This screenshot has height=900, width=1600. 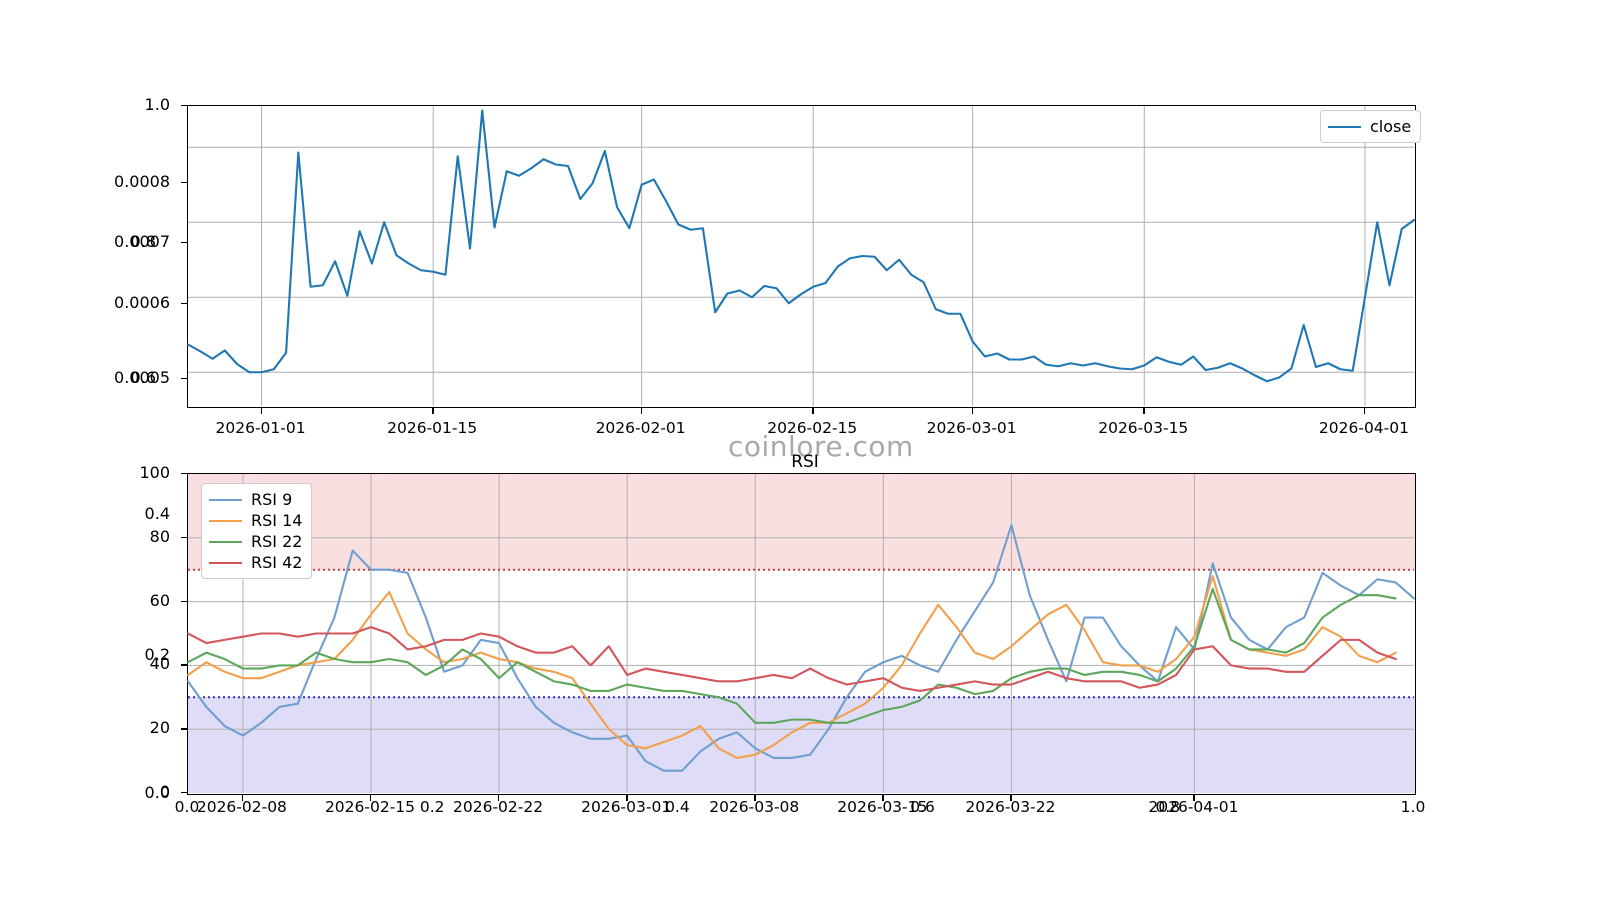 What do you see at coordinates (801, 522) in the screenshot?
I see `overbought-band` at bounding box center [801, 522].